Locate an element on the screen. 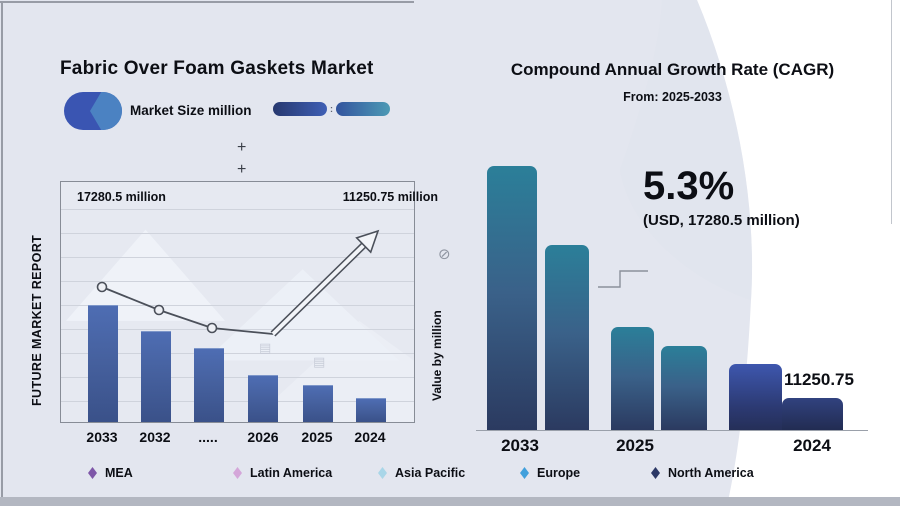  x-axis-labels: 2033 2032..... 2026 2025 2024 is located at coordinates (237, 439).